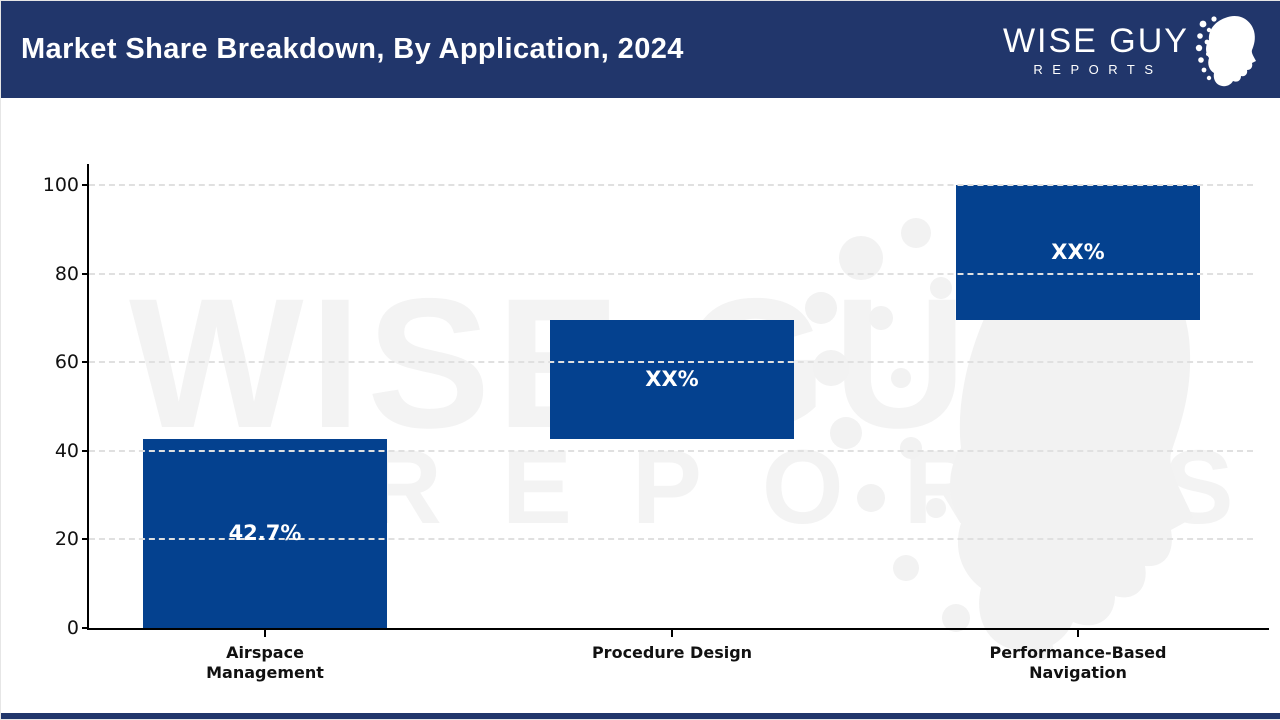 Image resolution: width=1280 pixels, height=720 pixels. I want to click on y-axis, so click(88, 397).